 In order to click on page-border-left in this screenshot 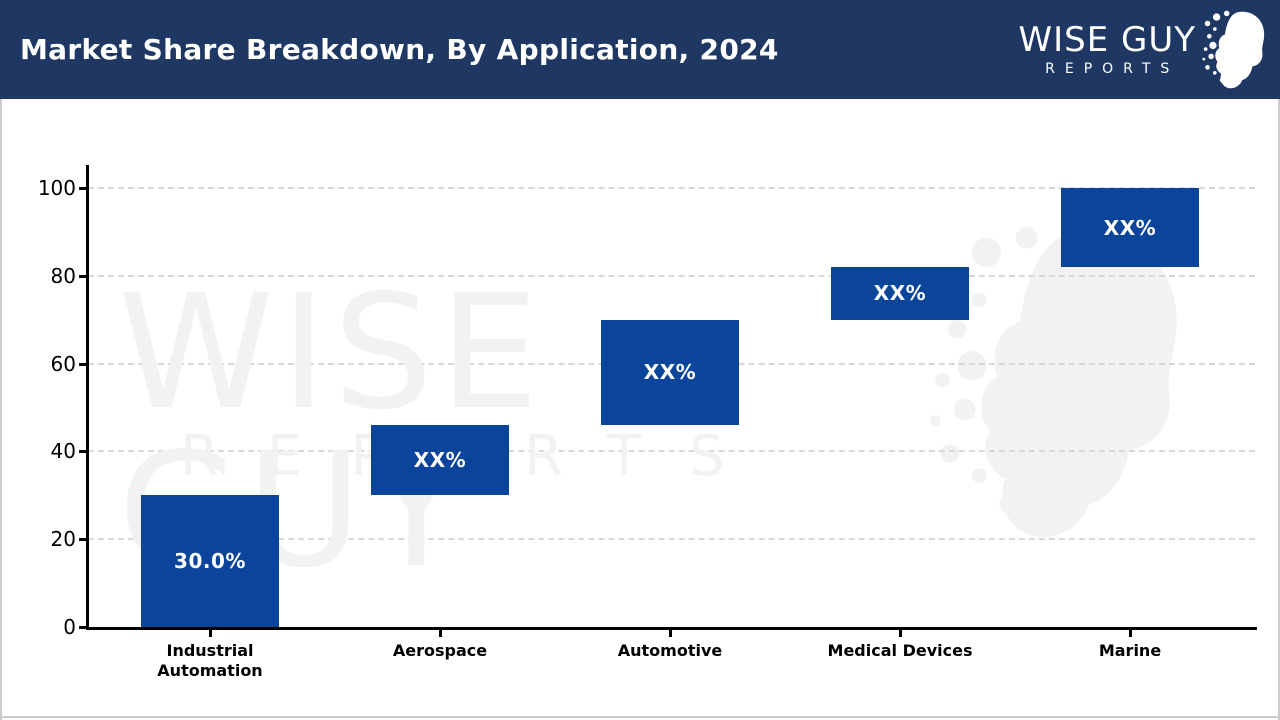, I will do `click(1, 409)`.